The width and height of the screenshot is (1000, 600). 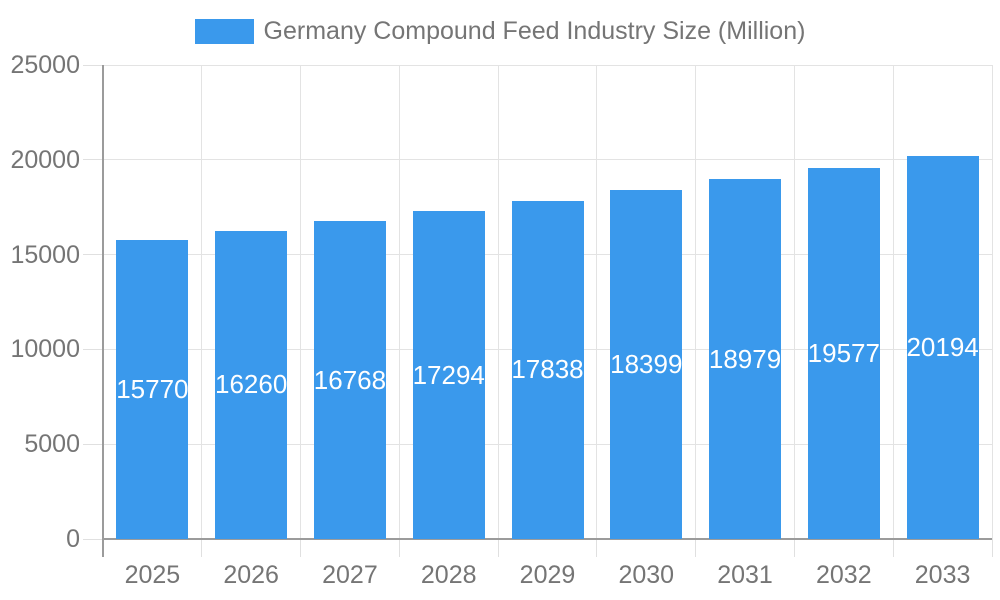 I want to click on bar-2032: 19577, so click(x=843, y=353).